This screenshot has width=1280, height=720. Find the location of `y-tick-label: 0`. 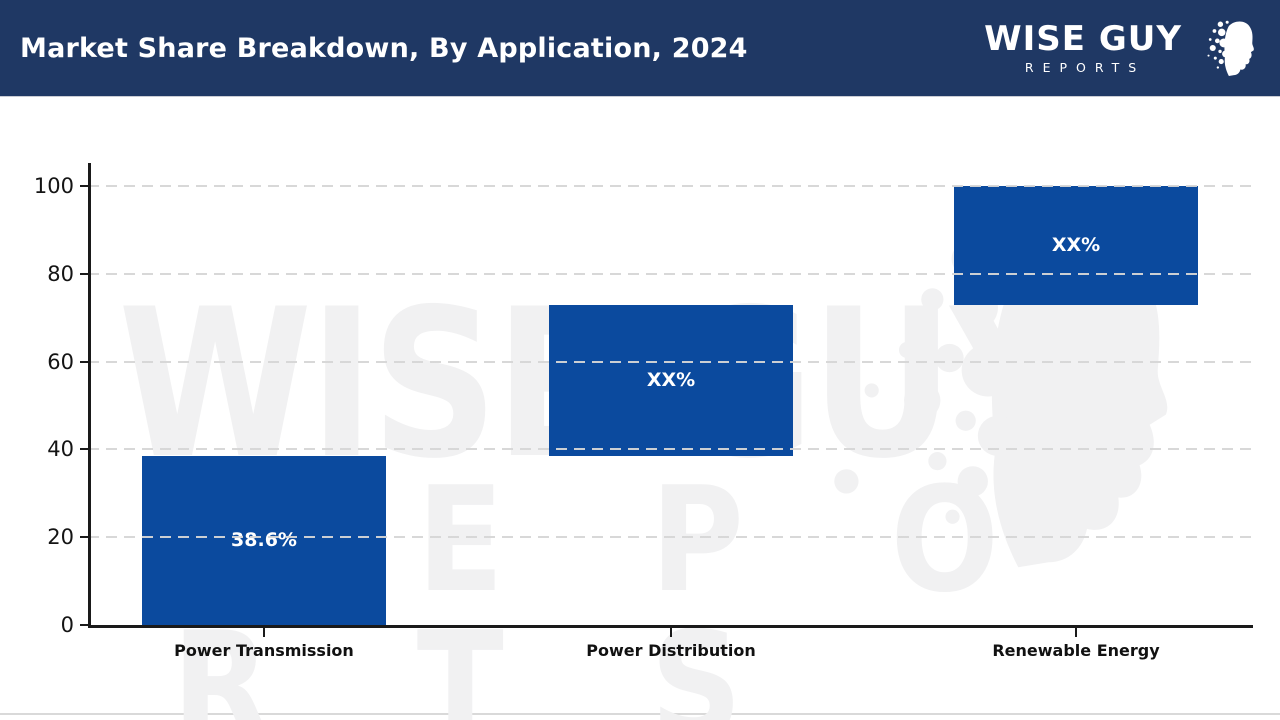

y-tick-label: 0 is located at coordinates (67, 625).